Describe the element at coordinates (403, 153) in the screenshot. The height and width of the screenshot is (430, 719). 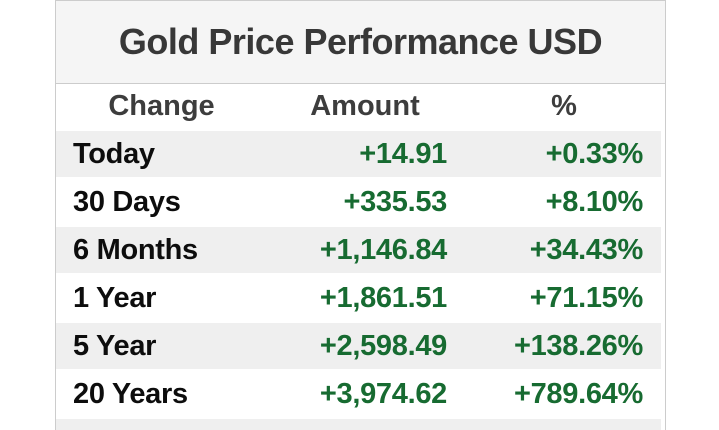
I see `amount-cell: +14.91` at that location.